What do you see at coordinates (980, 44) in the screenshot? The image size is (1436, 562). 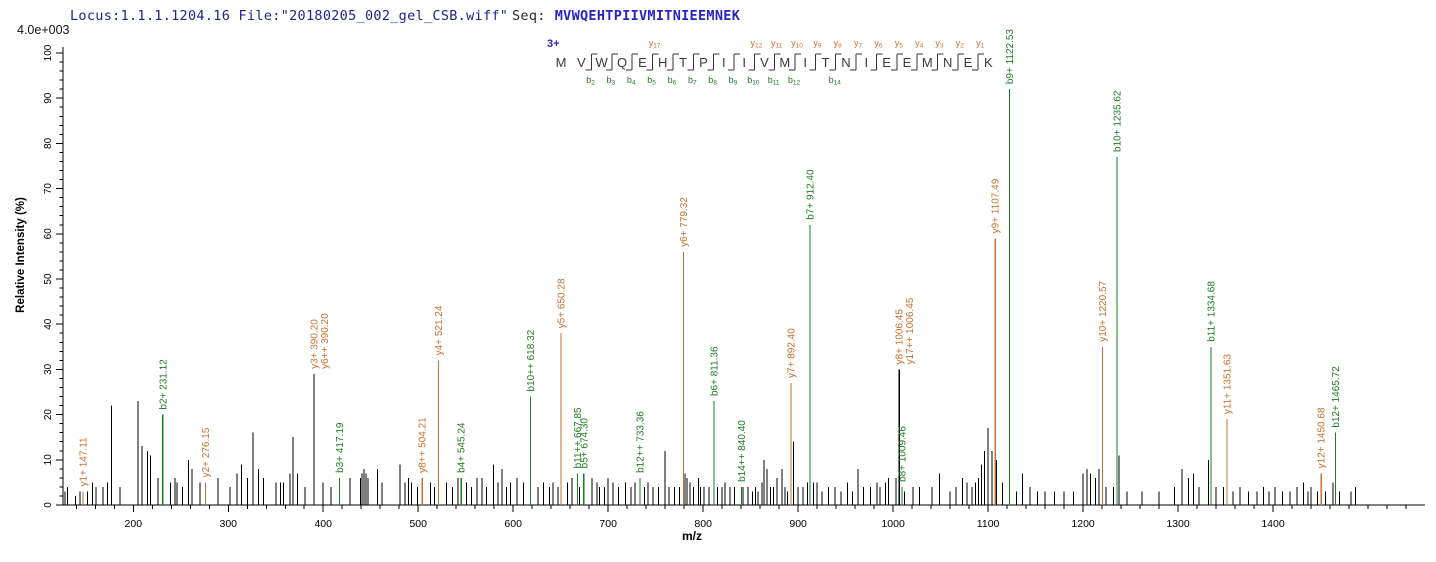 I see `y-ion-label: y1` at bounding box center [980, 44].